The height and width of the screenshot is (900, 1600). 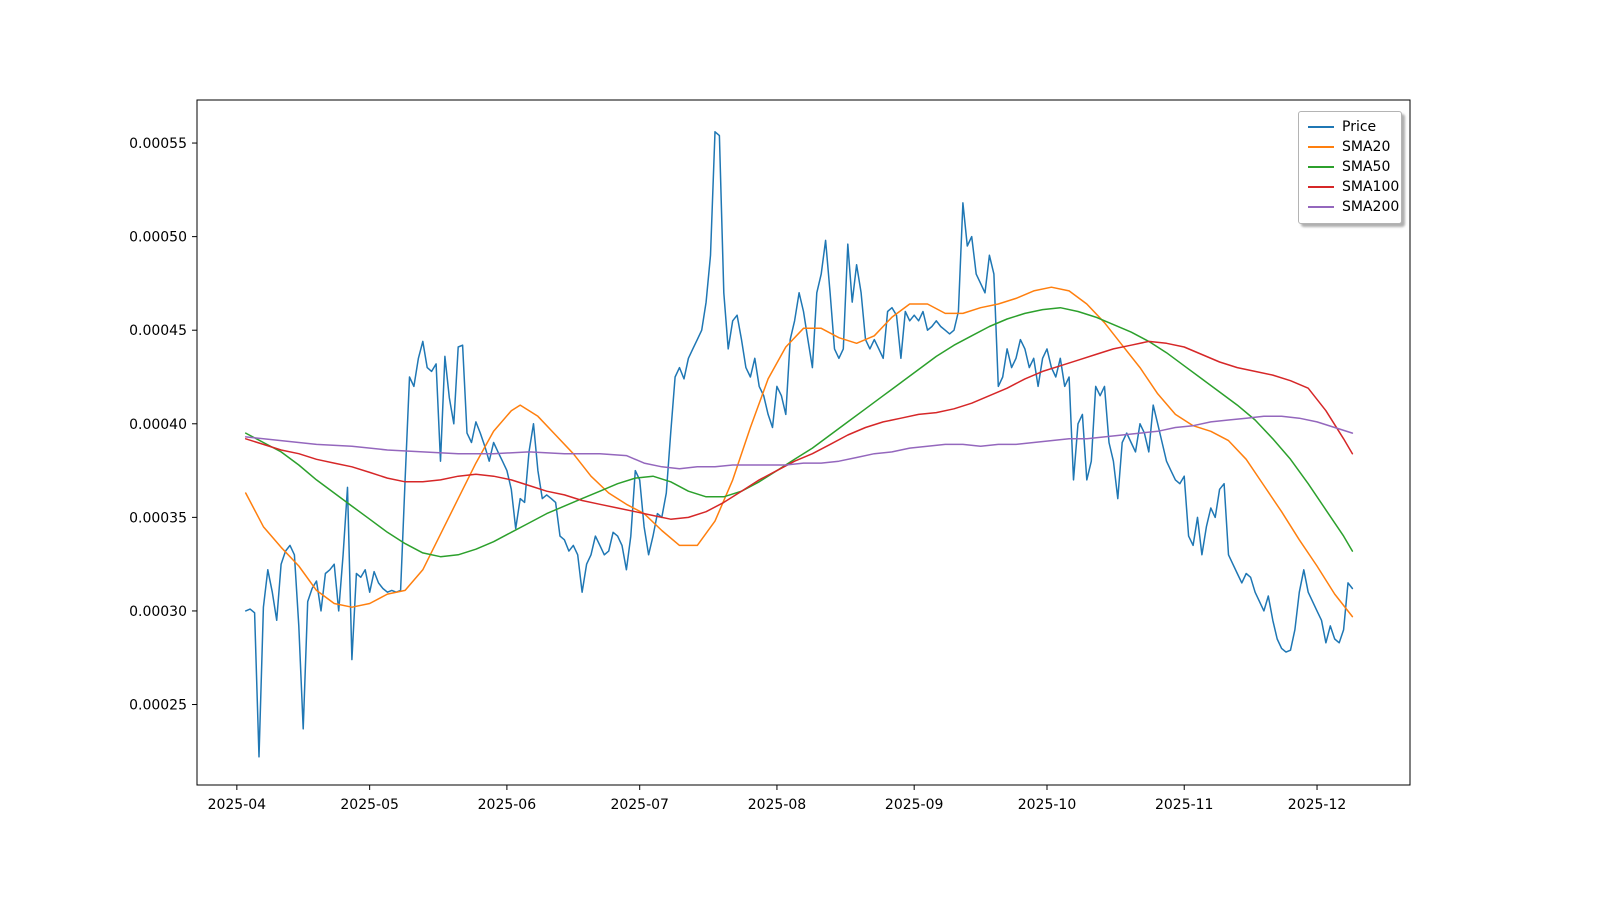 What do you see at coordinates (158, 518) in the screenshot?
I see `y-tick-label: 0.00035` at bounding box center [158, 518].